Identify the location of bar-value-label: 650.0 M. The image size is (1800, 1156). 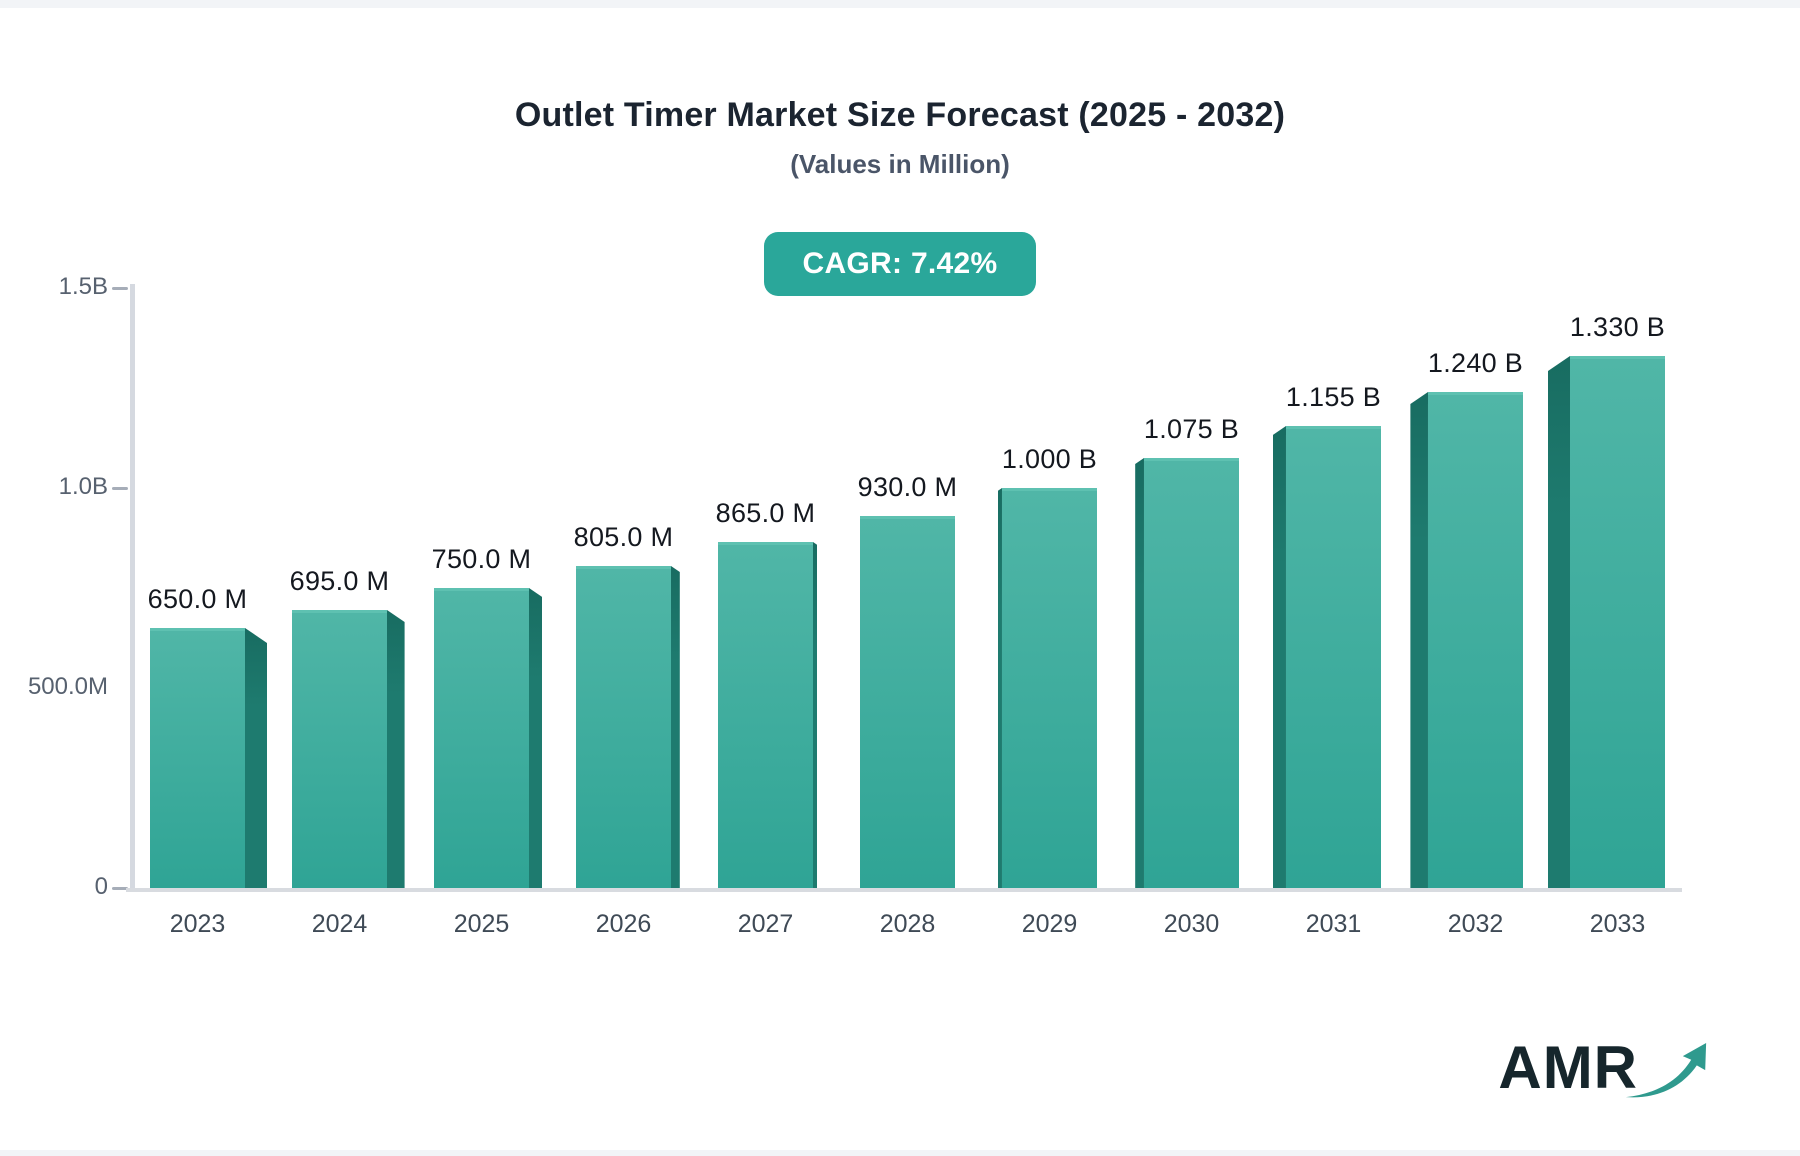
(197, 599).